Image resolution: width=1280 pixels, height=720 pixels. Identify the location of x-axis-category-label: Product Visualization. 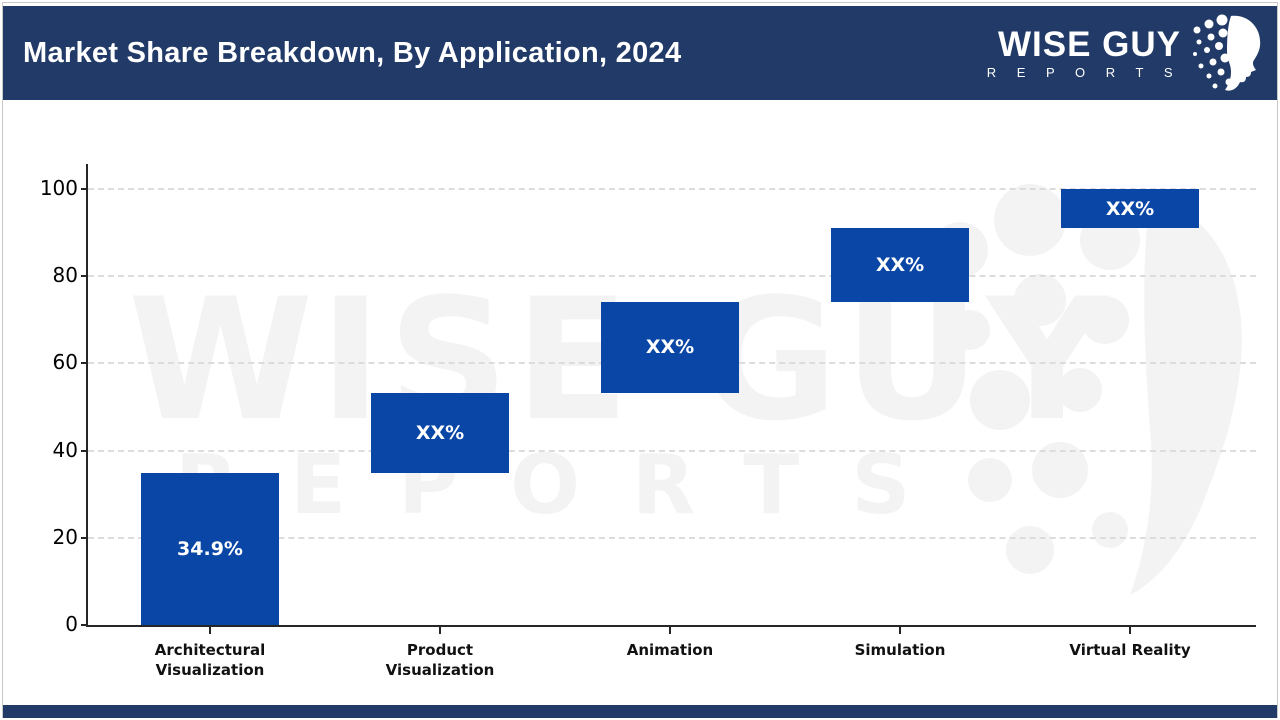
(440, 660).